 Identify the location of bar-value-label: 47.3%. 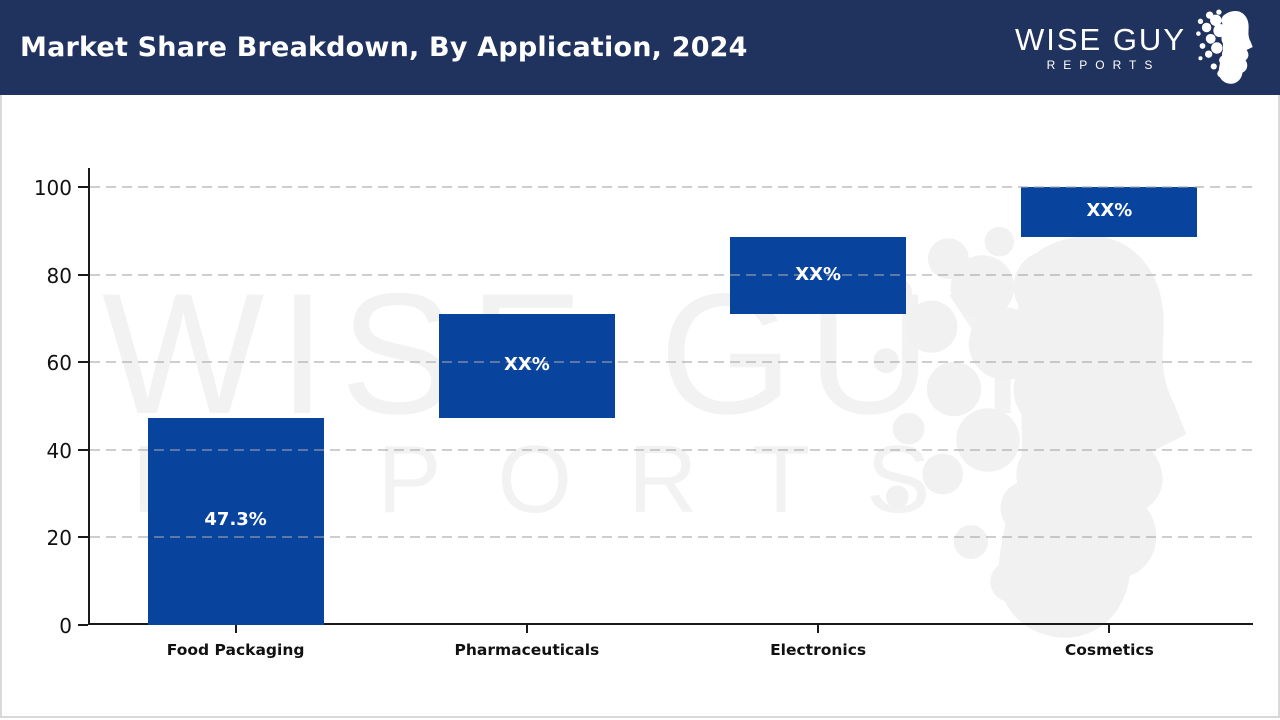
(235, 520).